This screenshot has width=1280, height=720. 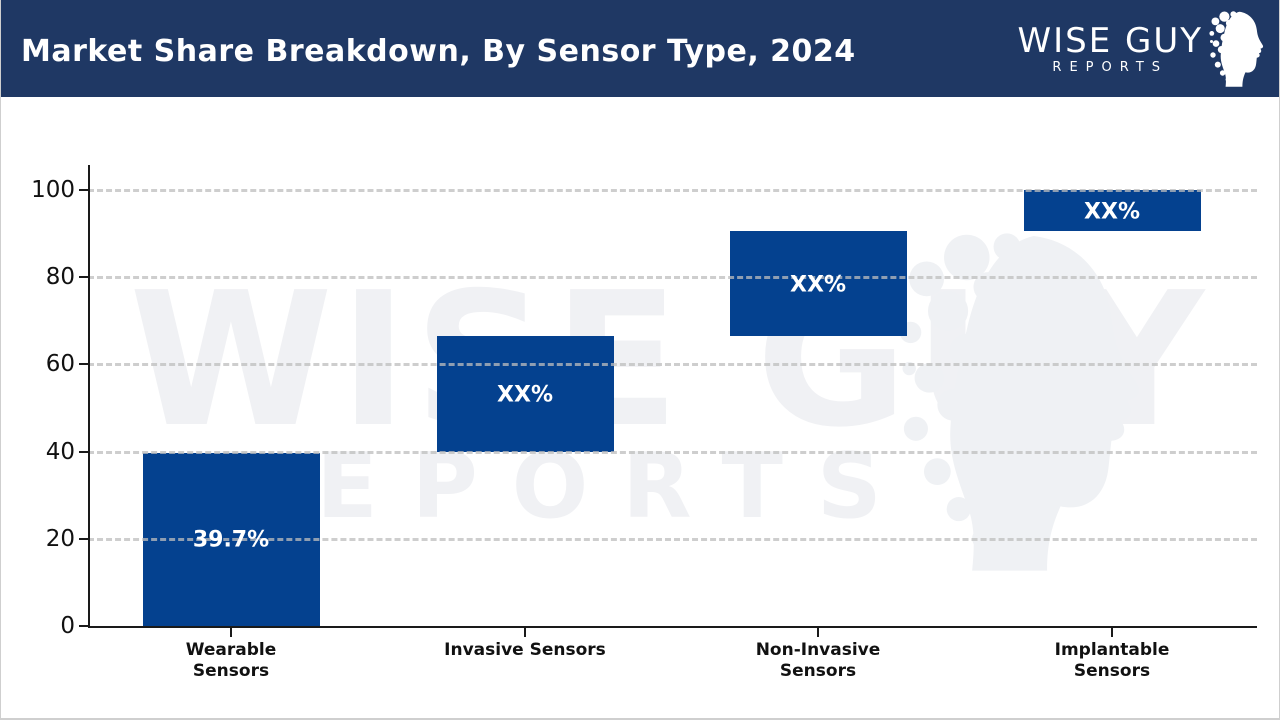 I want to click on y-tick-label: 80, so click(x=60, y=277).